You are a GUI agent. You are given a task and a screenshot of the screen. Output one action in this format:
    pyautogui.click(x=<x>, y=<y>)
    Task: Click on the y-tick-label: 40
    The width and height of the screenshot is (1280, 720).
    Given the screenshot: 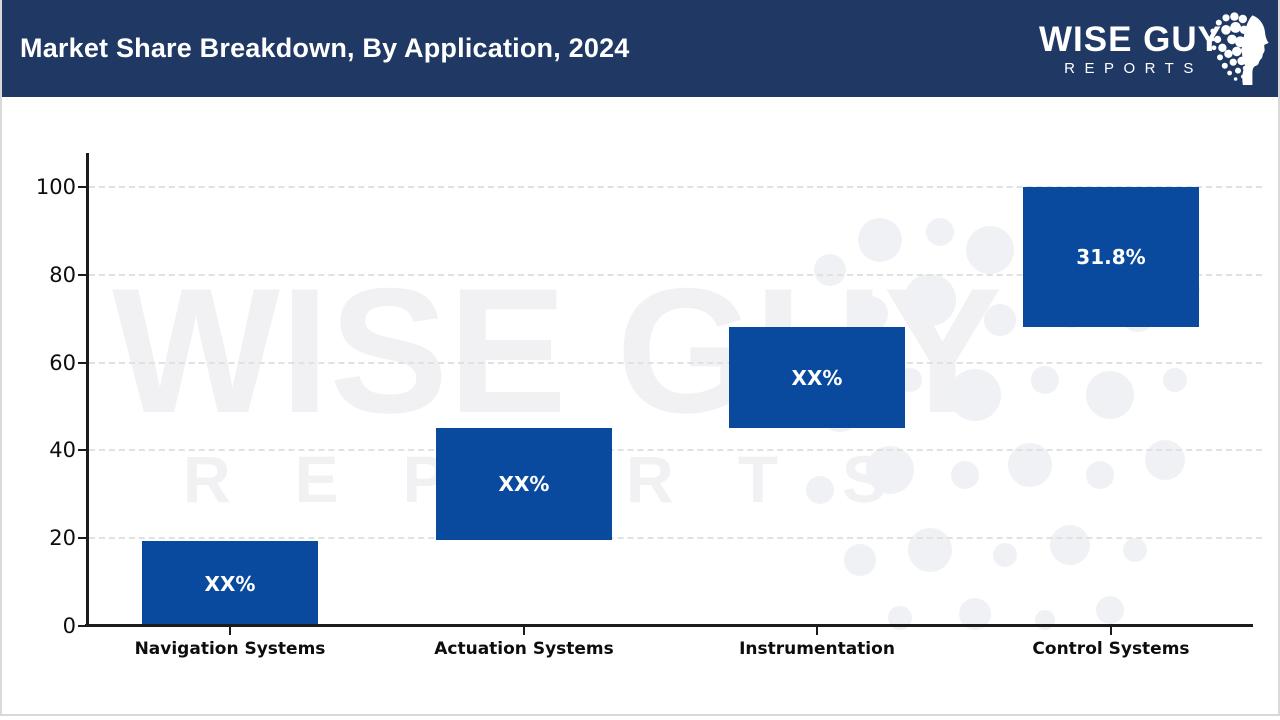 What is the action you would take?
    pyautogui.click(x=62, y=450)
    